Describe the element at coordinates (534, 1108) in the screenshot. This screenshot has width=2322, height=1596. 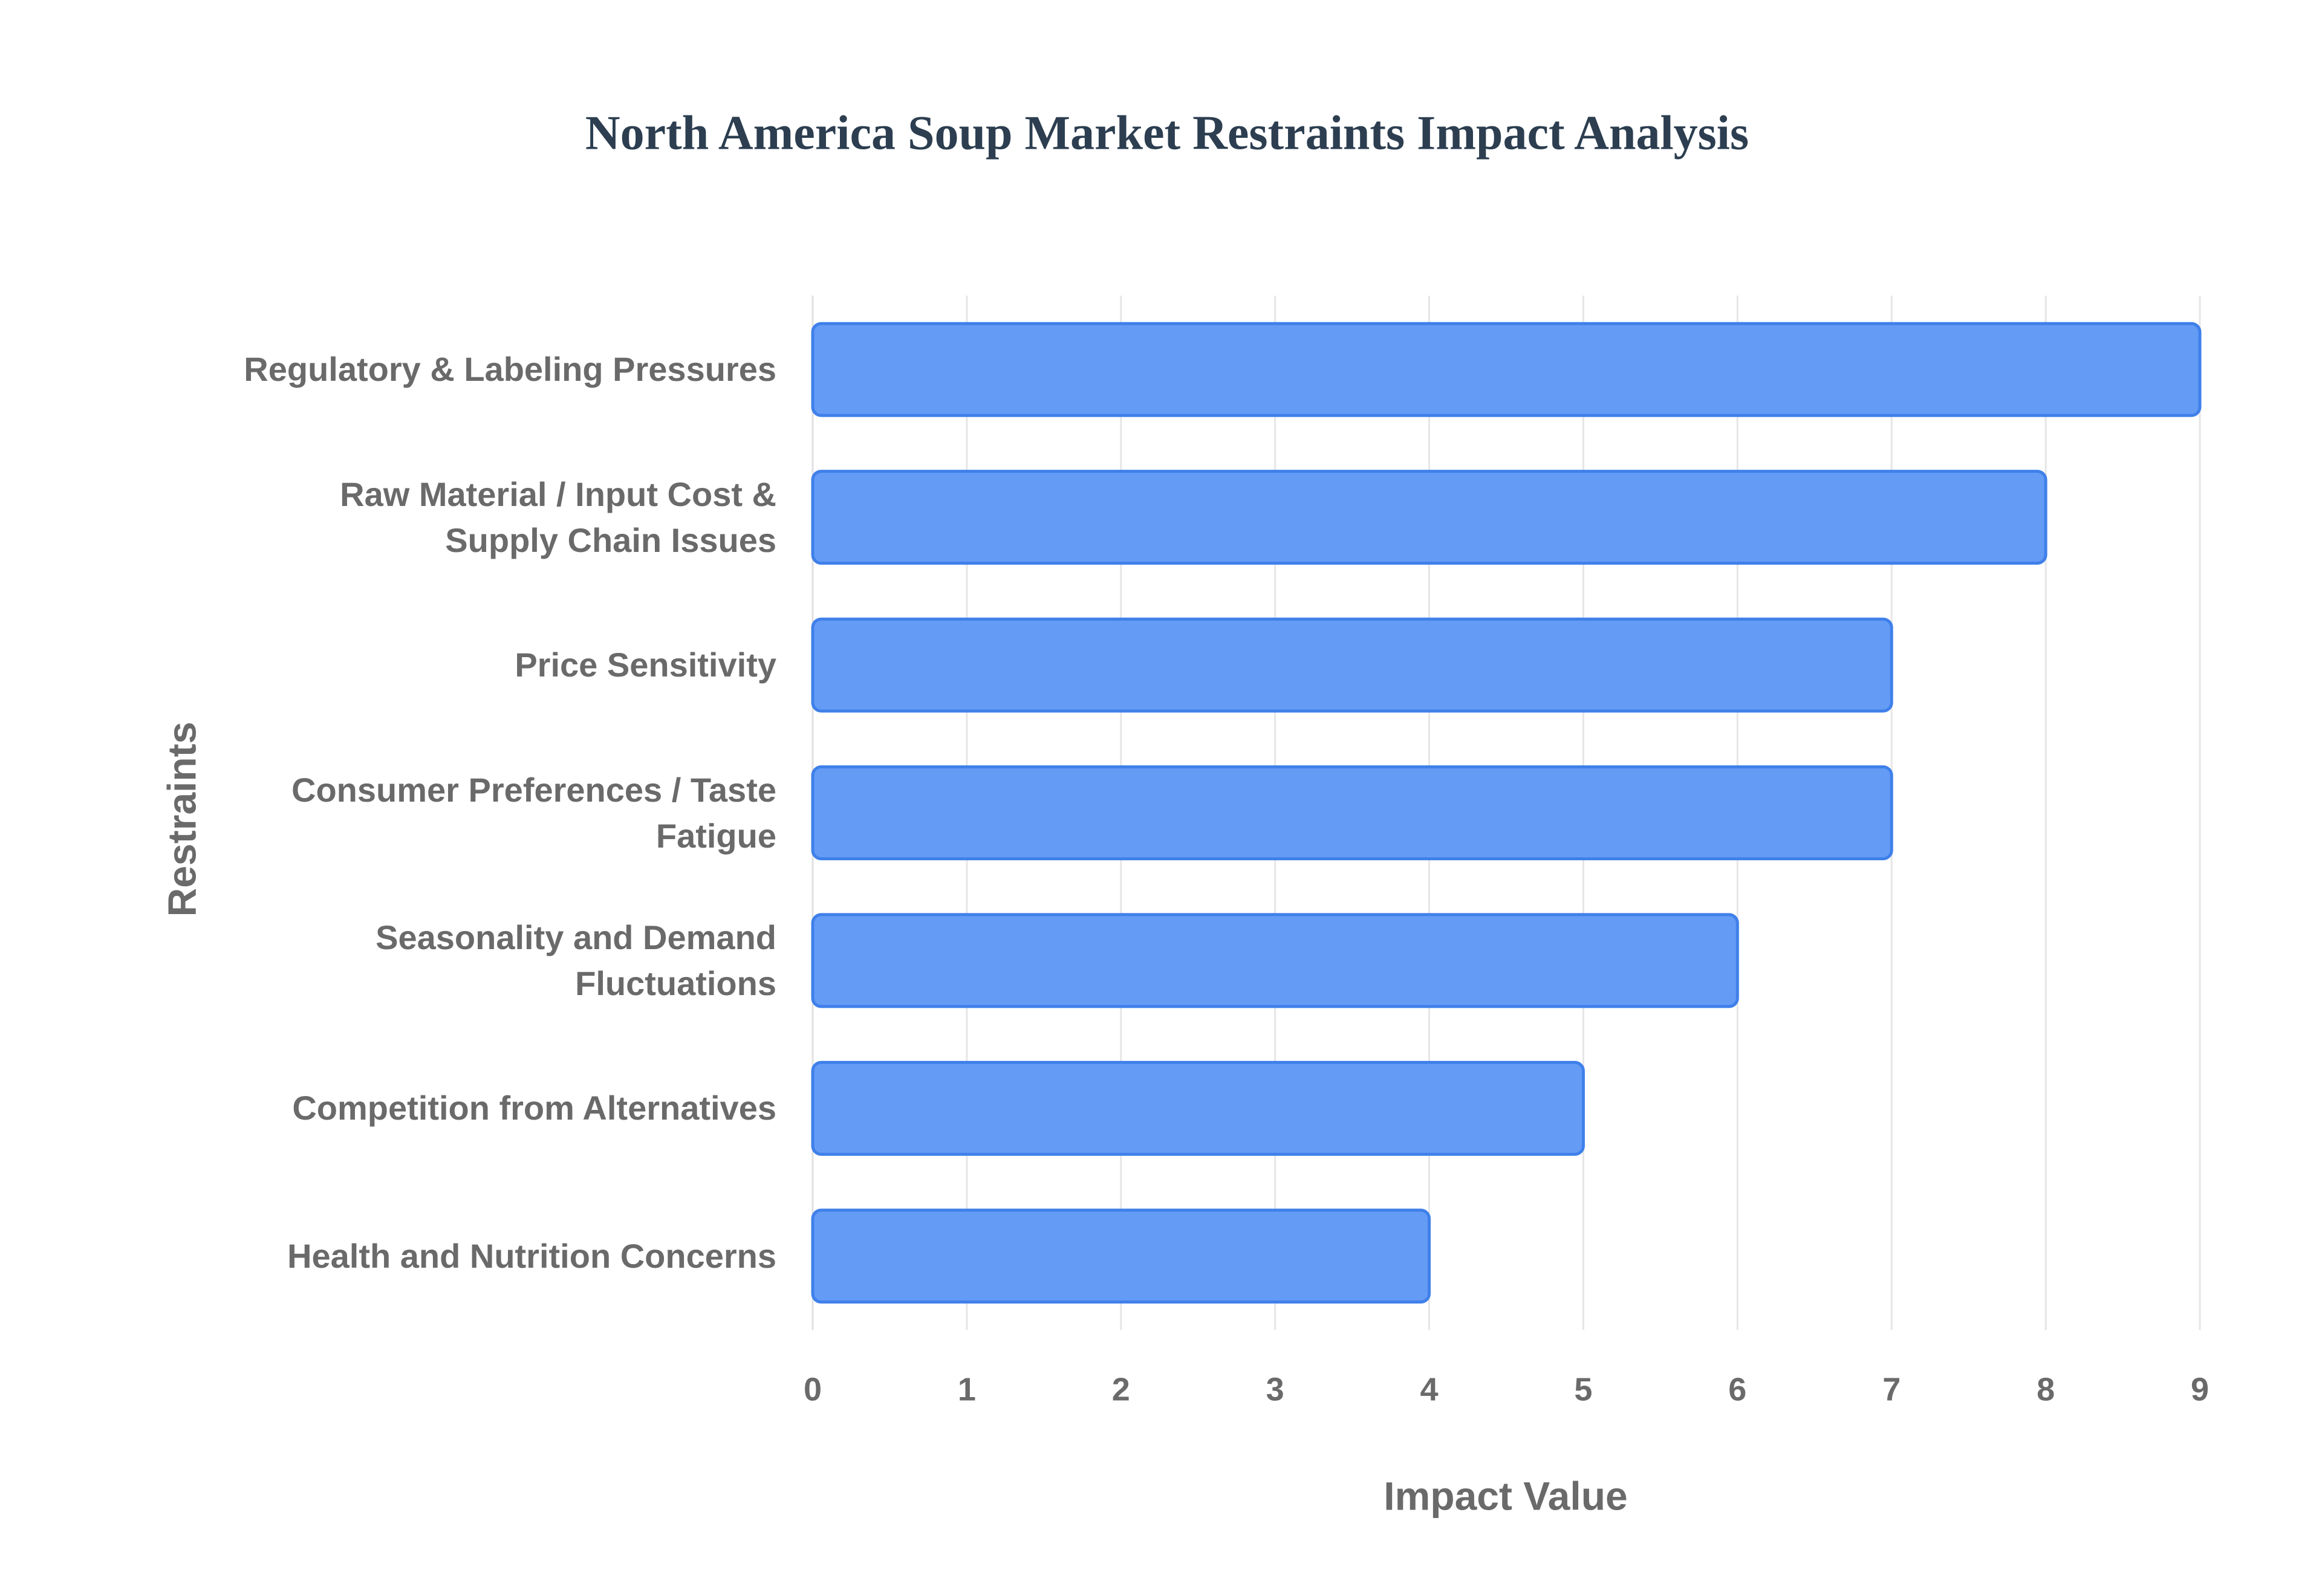
I see `y-tick-label: Competition from Alternatives` at that location.